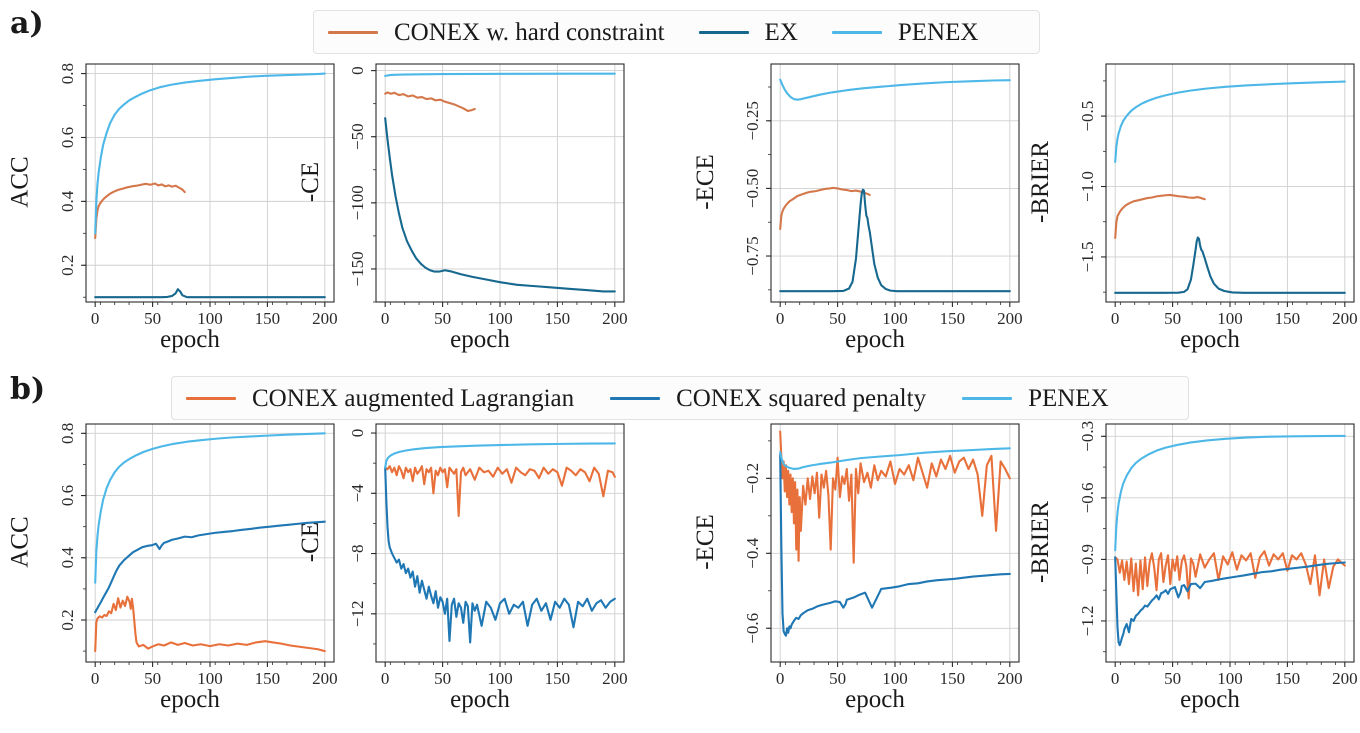  I want to click on y-tick-label: −12, so click(357, 614).